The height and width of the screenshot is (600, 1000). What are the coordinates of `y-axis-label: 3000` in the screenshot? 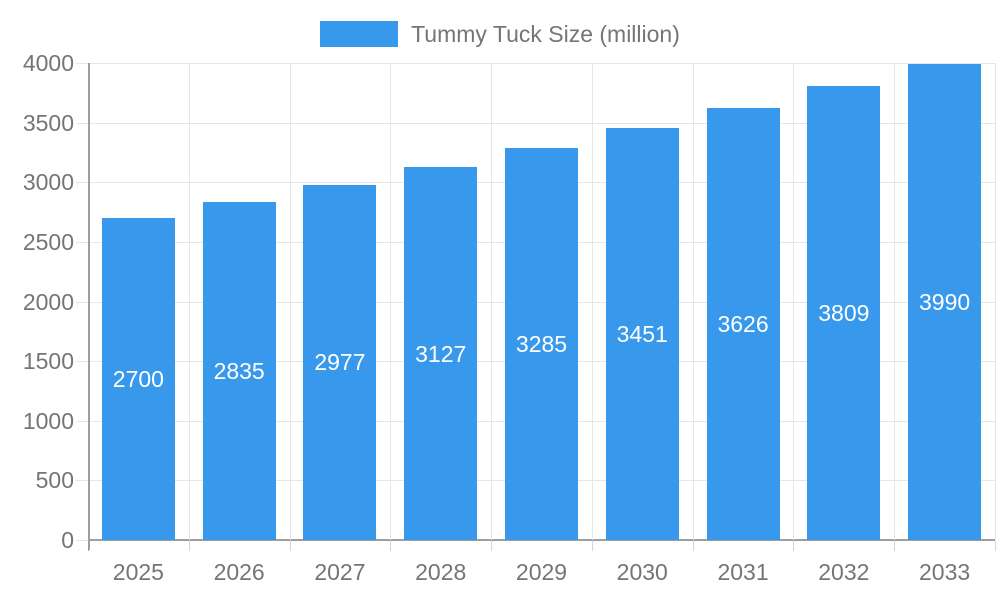 It's located at (48, 182).